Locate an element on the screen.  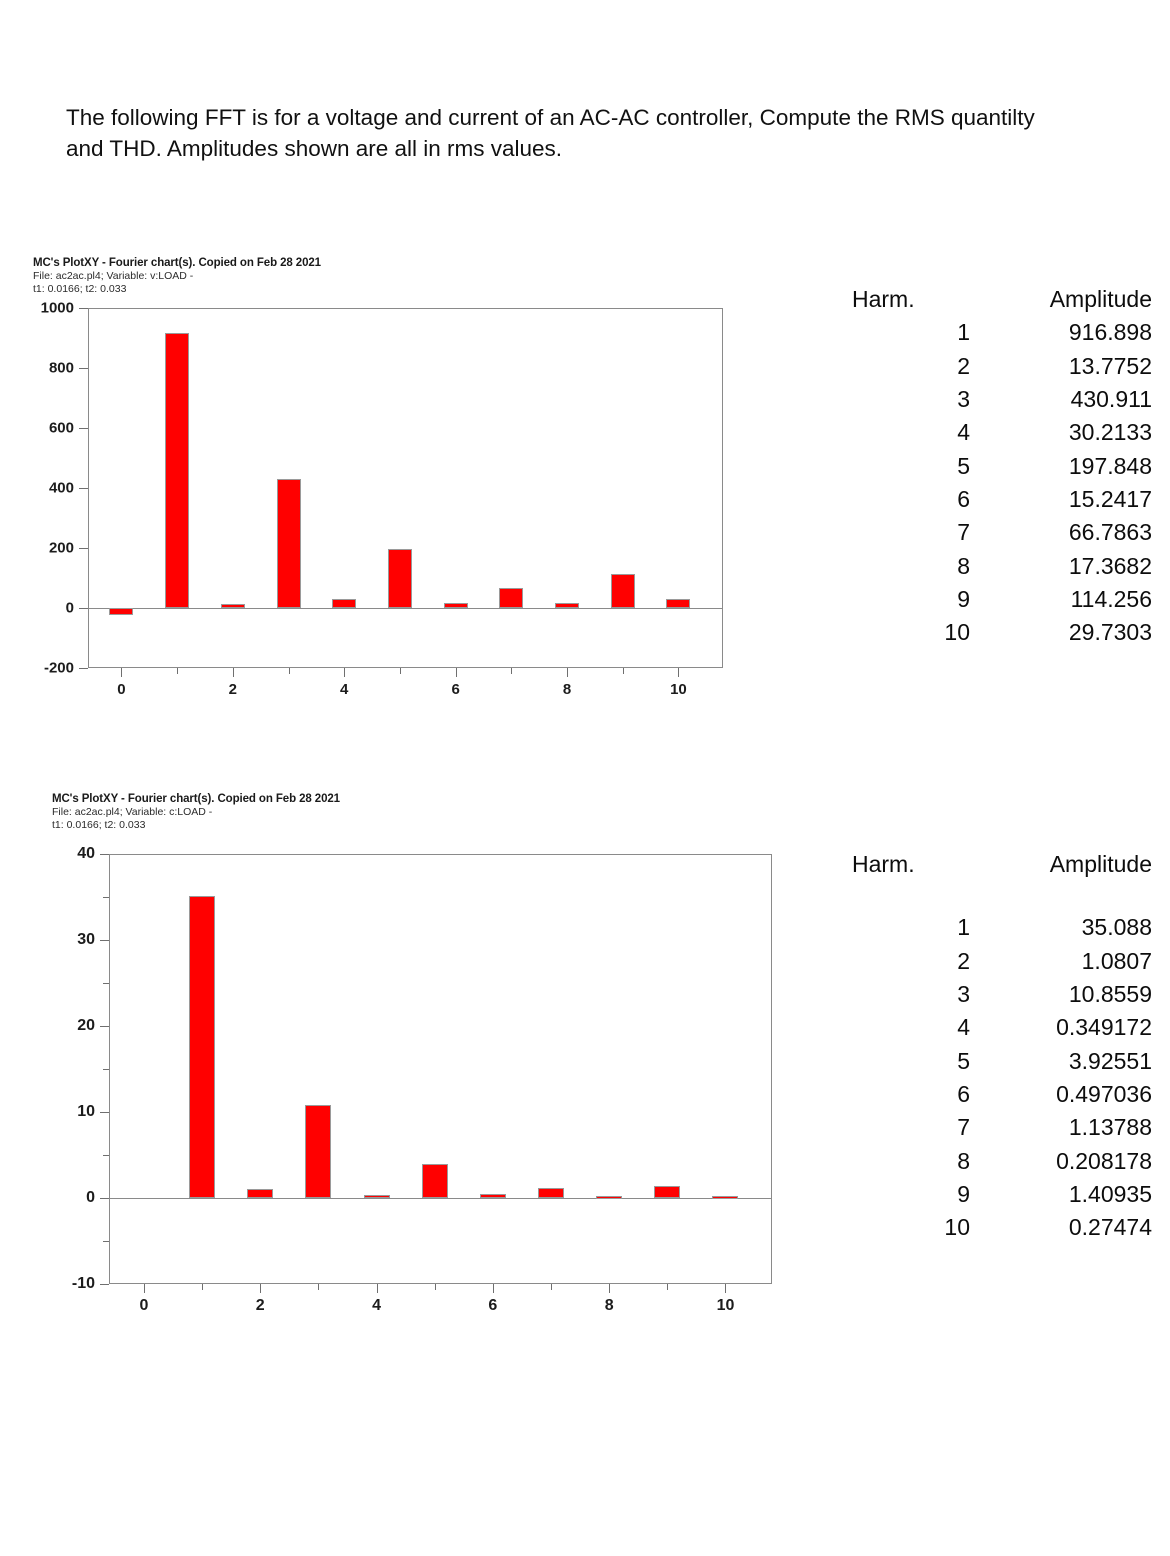
table-row: 7 66.7863 is located at coordinates (995, 532).